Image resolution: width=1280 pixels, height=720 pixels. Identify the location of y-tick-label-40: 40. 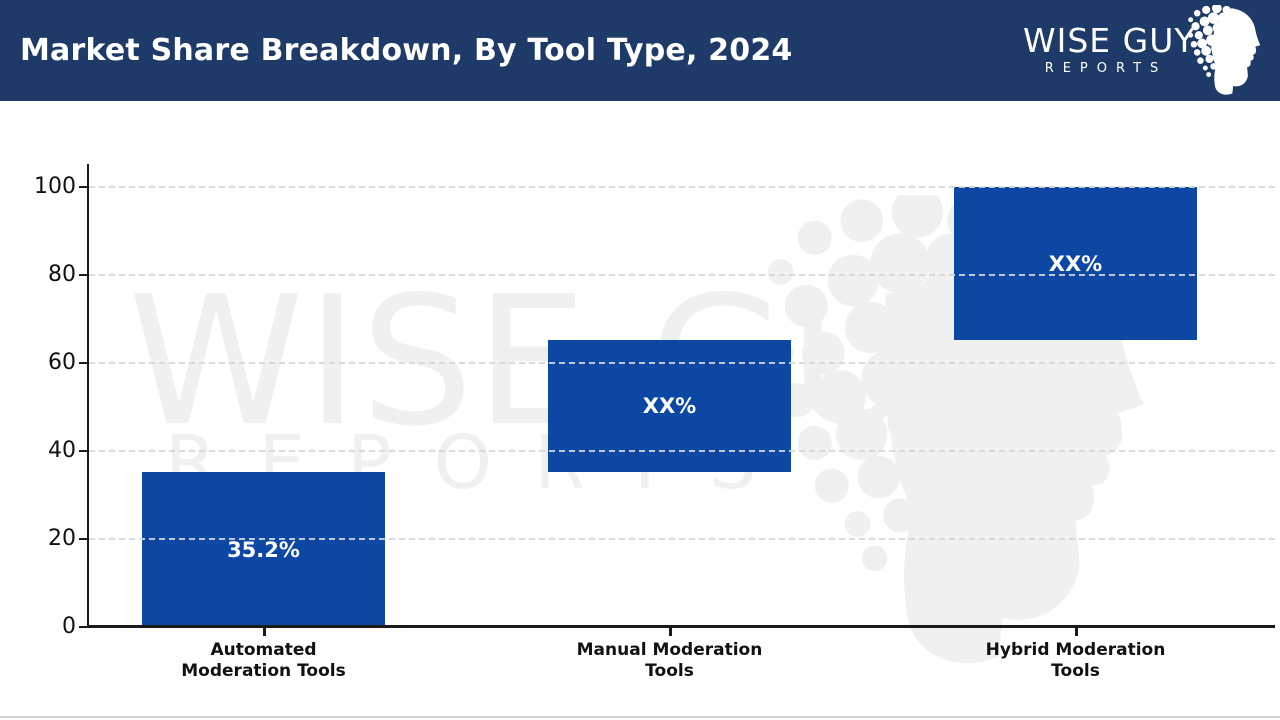
(62, 450).